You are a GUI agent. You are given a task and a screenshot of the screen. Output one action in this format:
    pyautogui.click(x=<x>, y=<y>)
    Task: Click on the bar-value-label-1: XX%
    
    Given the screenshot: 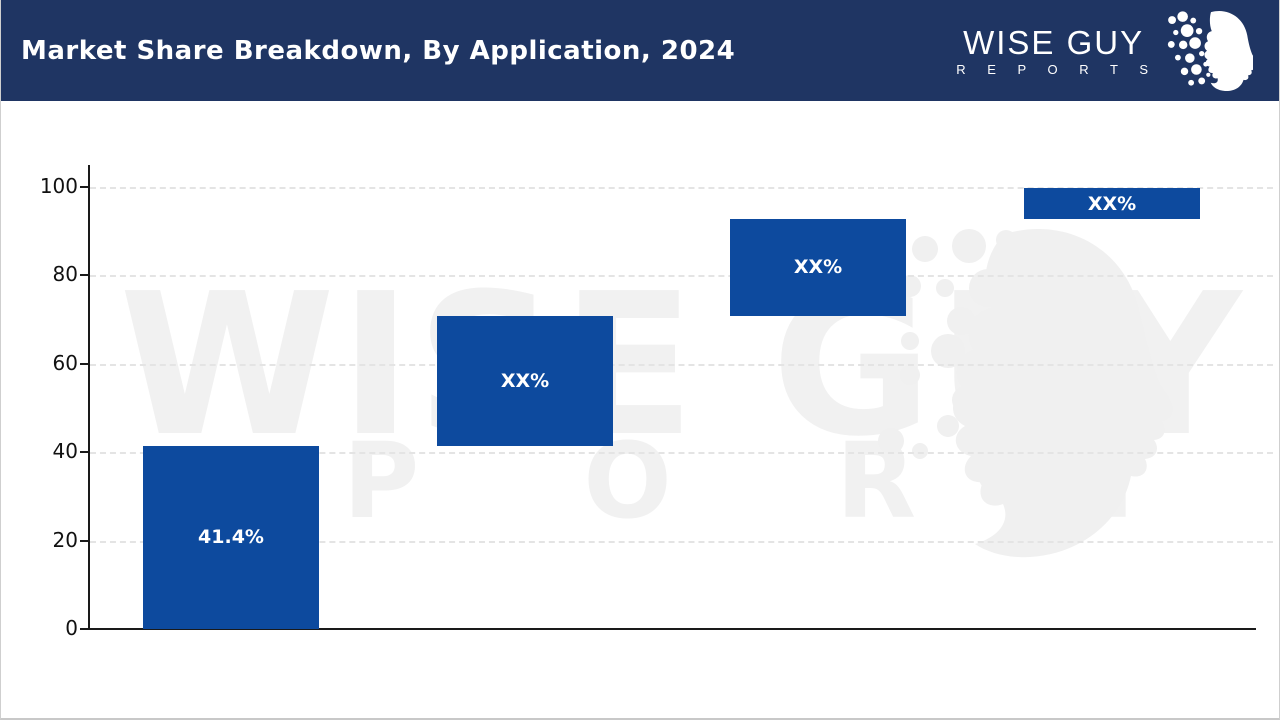 What is the action you would take?
    pyautogui.click(x=525, y=380)
    